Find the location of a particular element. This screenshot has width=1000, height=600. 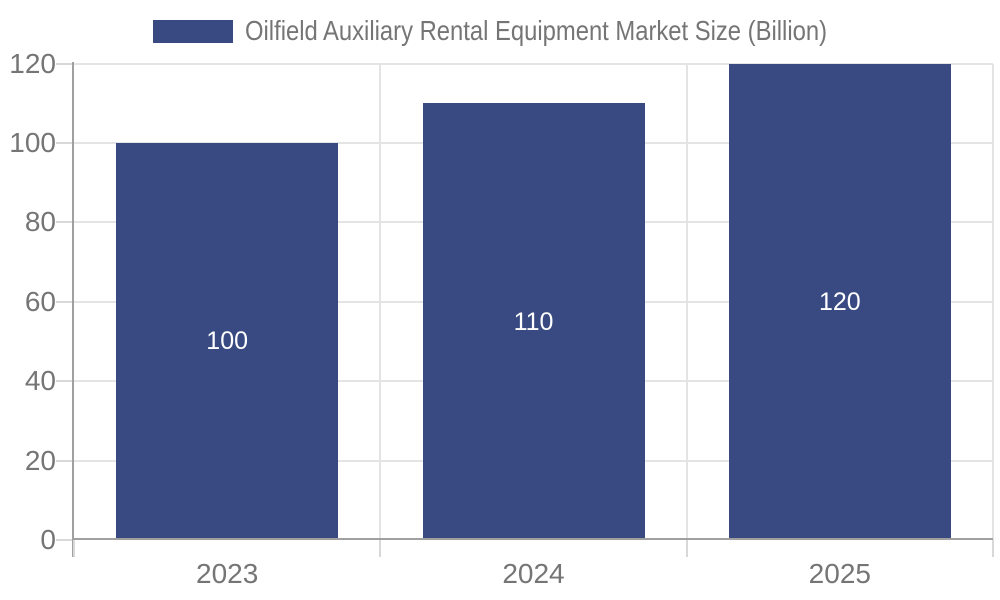

x-tick-label: 2024 is located at coordinates (533, 573).